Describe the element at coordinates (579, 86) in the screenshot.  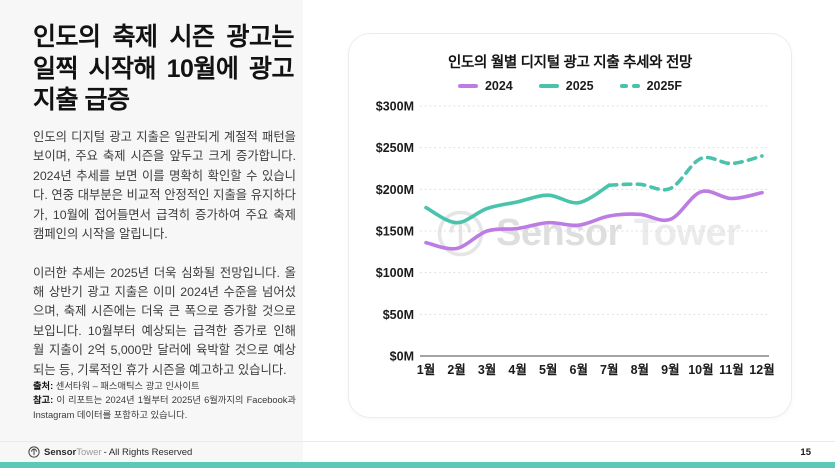
I see `legend-label: 2025` at that location.